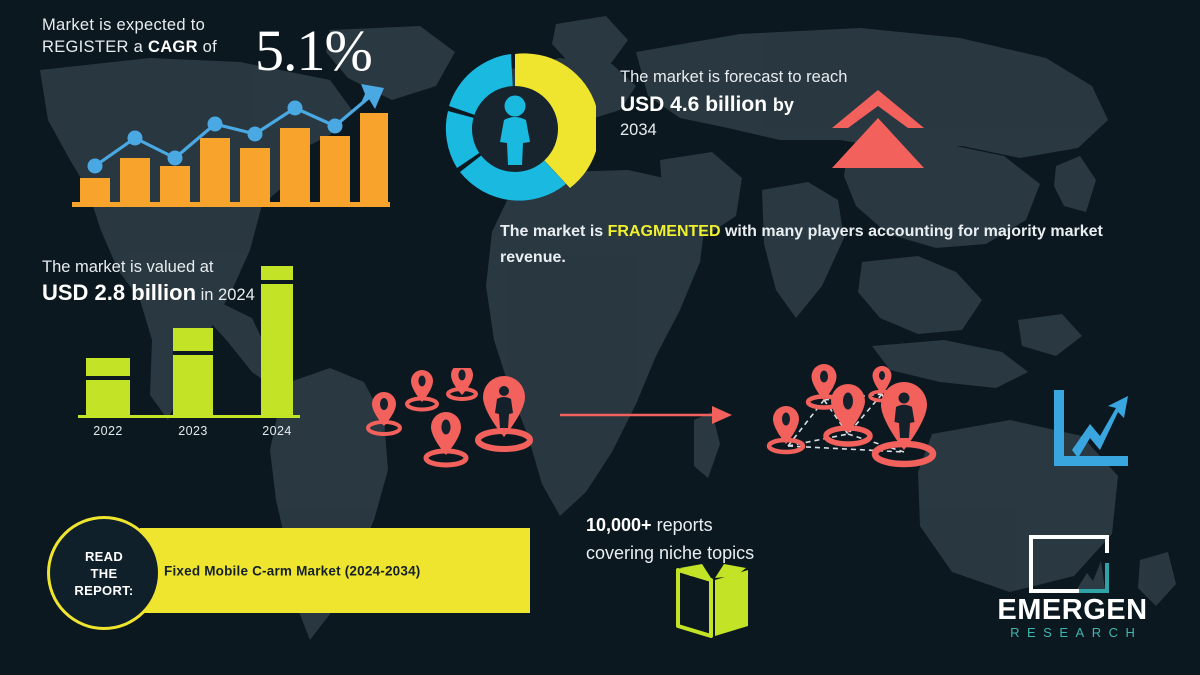 The image size is (1200, 675). What do you see at coordinates (292, 570) in the screenshot?
I see `report-title: Fixed Mobile C-arm Market (2024-2034)` at bounding box center [292, 570].